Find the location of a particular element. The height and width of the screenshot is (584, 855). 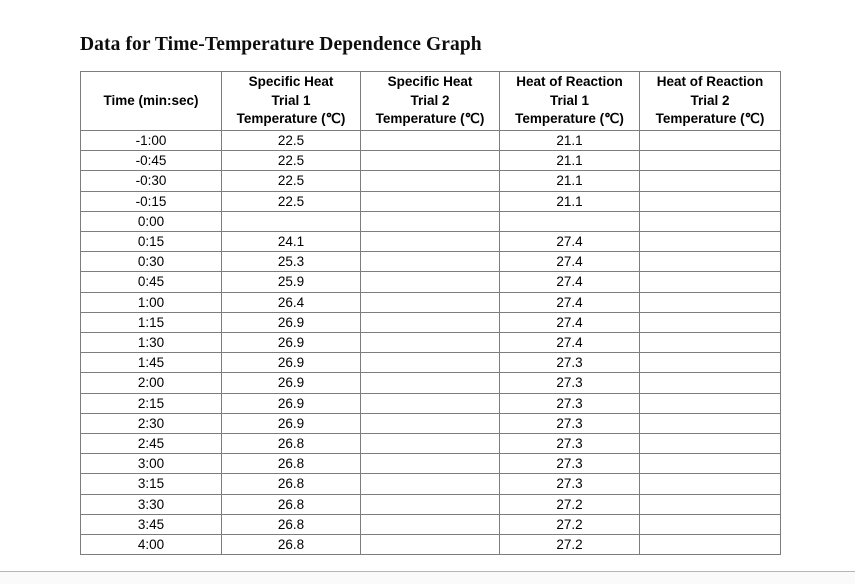

time-cell: 0:30 is located at coordinates (151, 262).